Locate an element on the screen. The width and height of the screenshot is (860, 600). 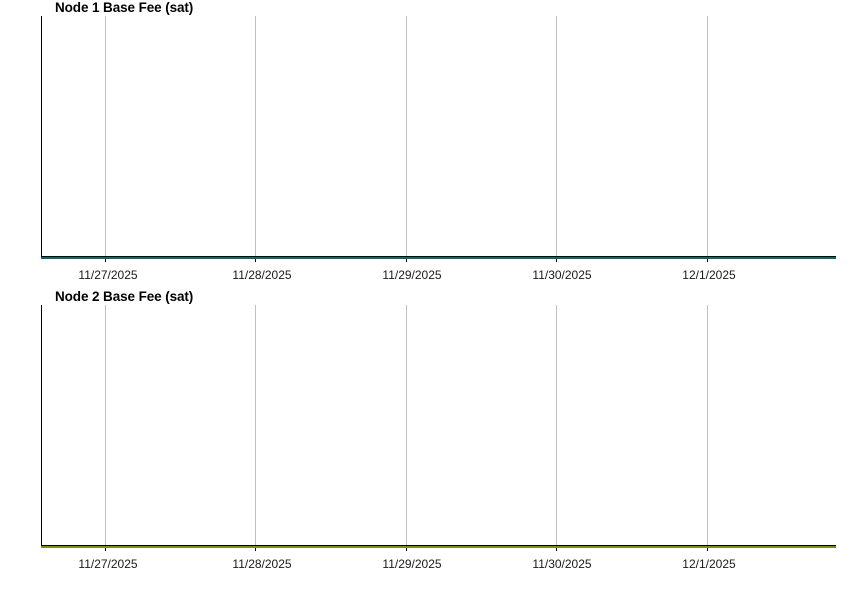
chart-title-node-2: Node 2 Base Fee (sat) is located at coordinates (124, 296).